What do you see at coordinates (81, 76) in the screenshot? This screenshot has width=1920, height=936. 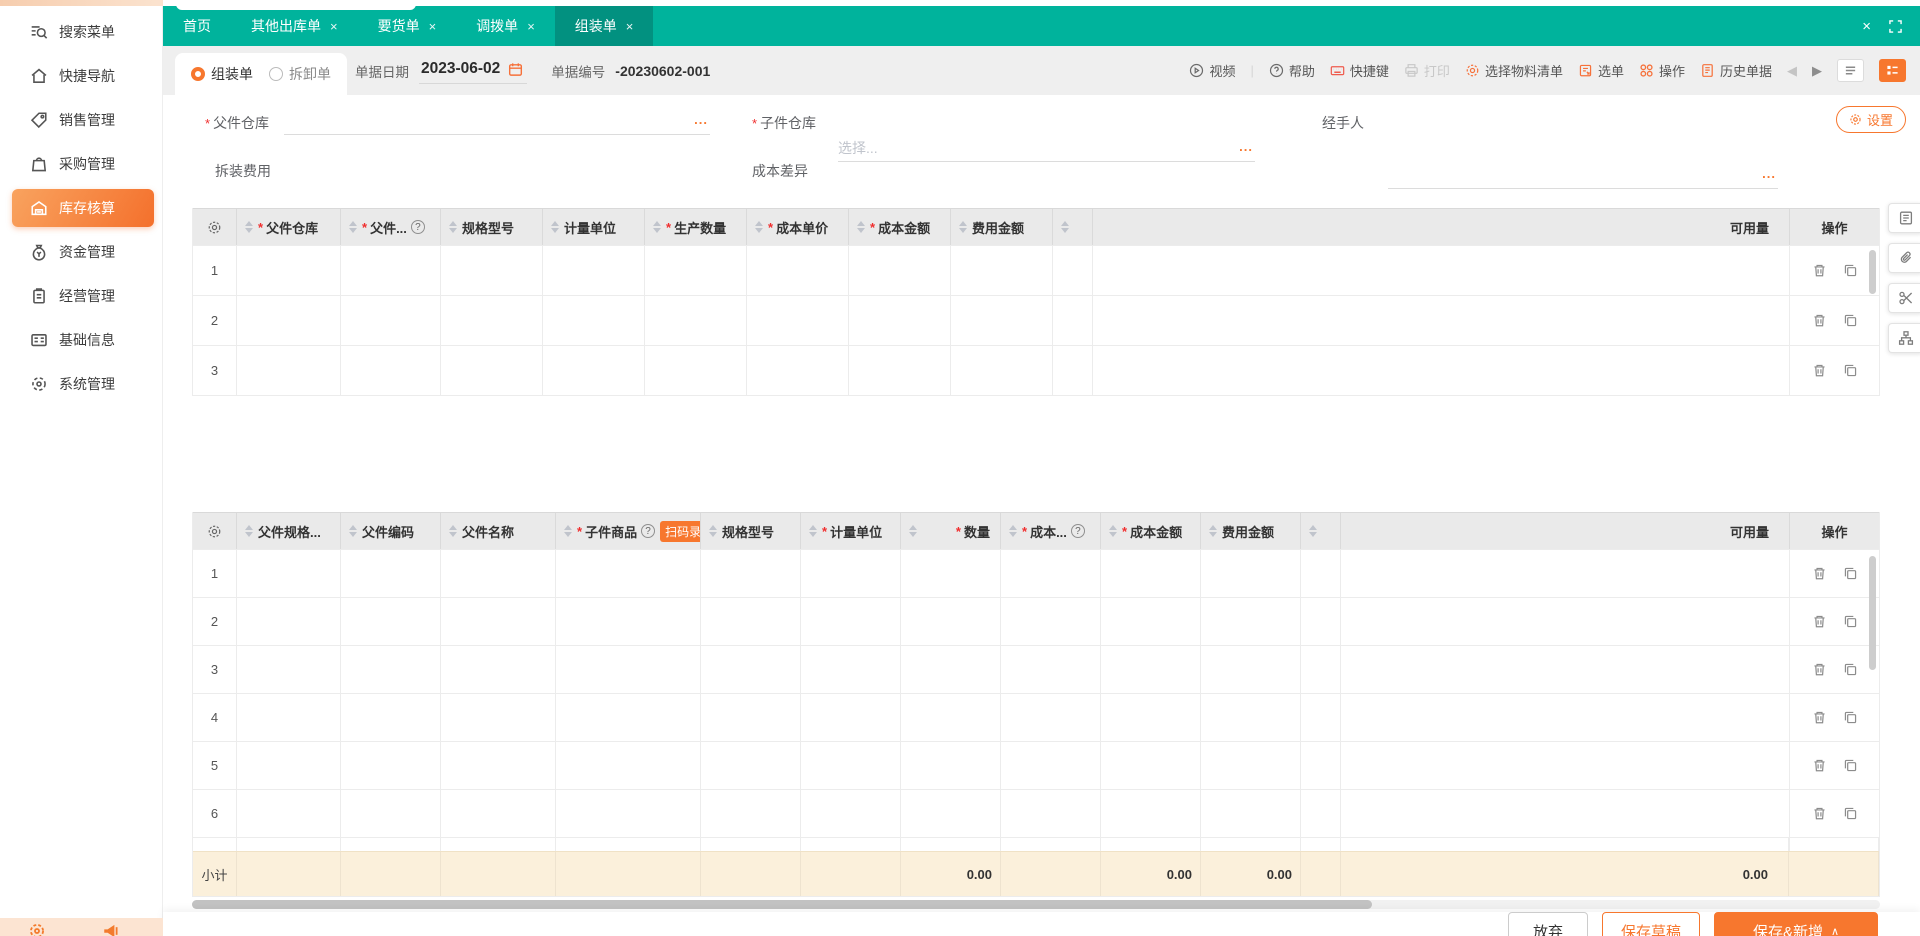 I see `sidebar-item-quick-nav: 快捷导航` at bounding box center [81, 76].